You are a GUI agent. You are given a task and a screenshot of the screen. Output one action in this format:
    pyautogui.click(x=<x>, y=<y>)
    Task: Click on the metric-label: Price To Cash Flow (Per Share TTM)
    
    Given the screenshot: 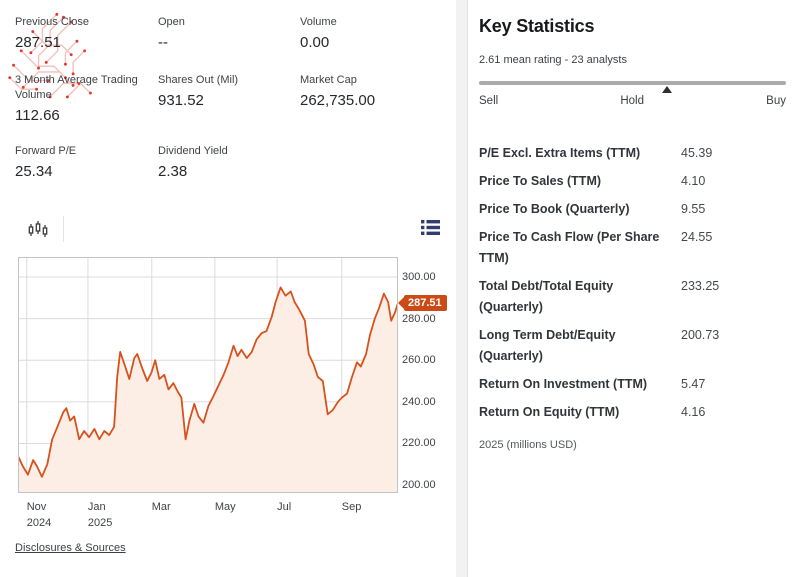 What is the action you would take?
    pyautogui.click(x=569, y=247)
    